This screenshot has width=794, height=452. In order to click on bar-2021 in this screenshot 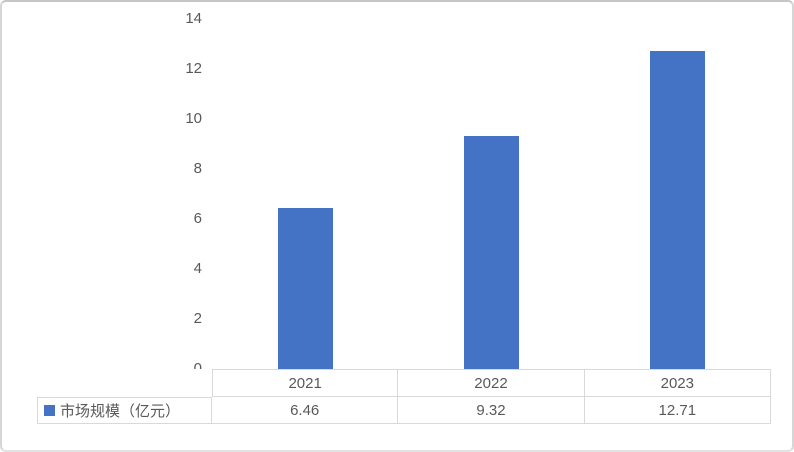, I will do `click(305, 288)`.